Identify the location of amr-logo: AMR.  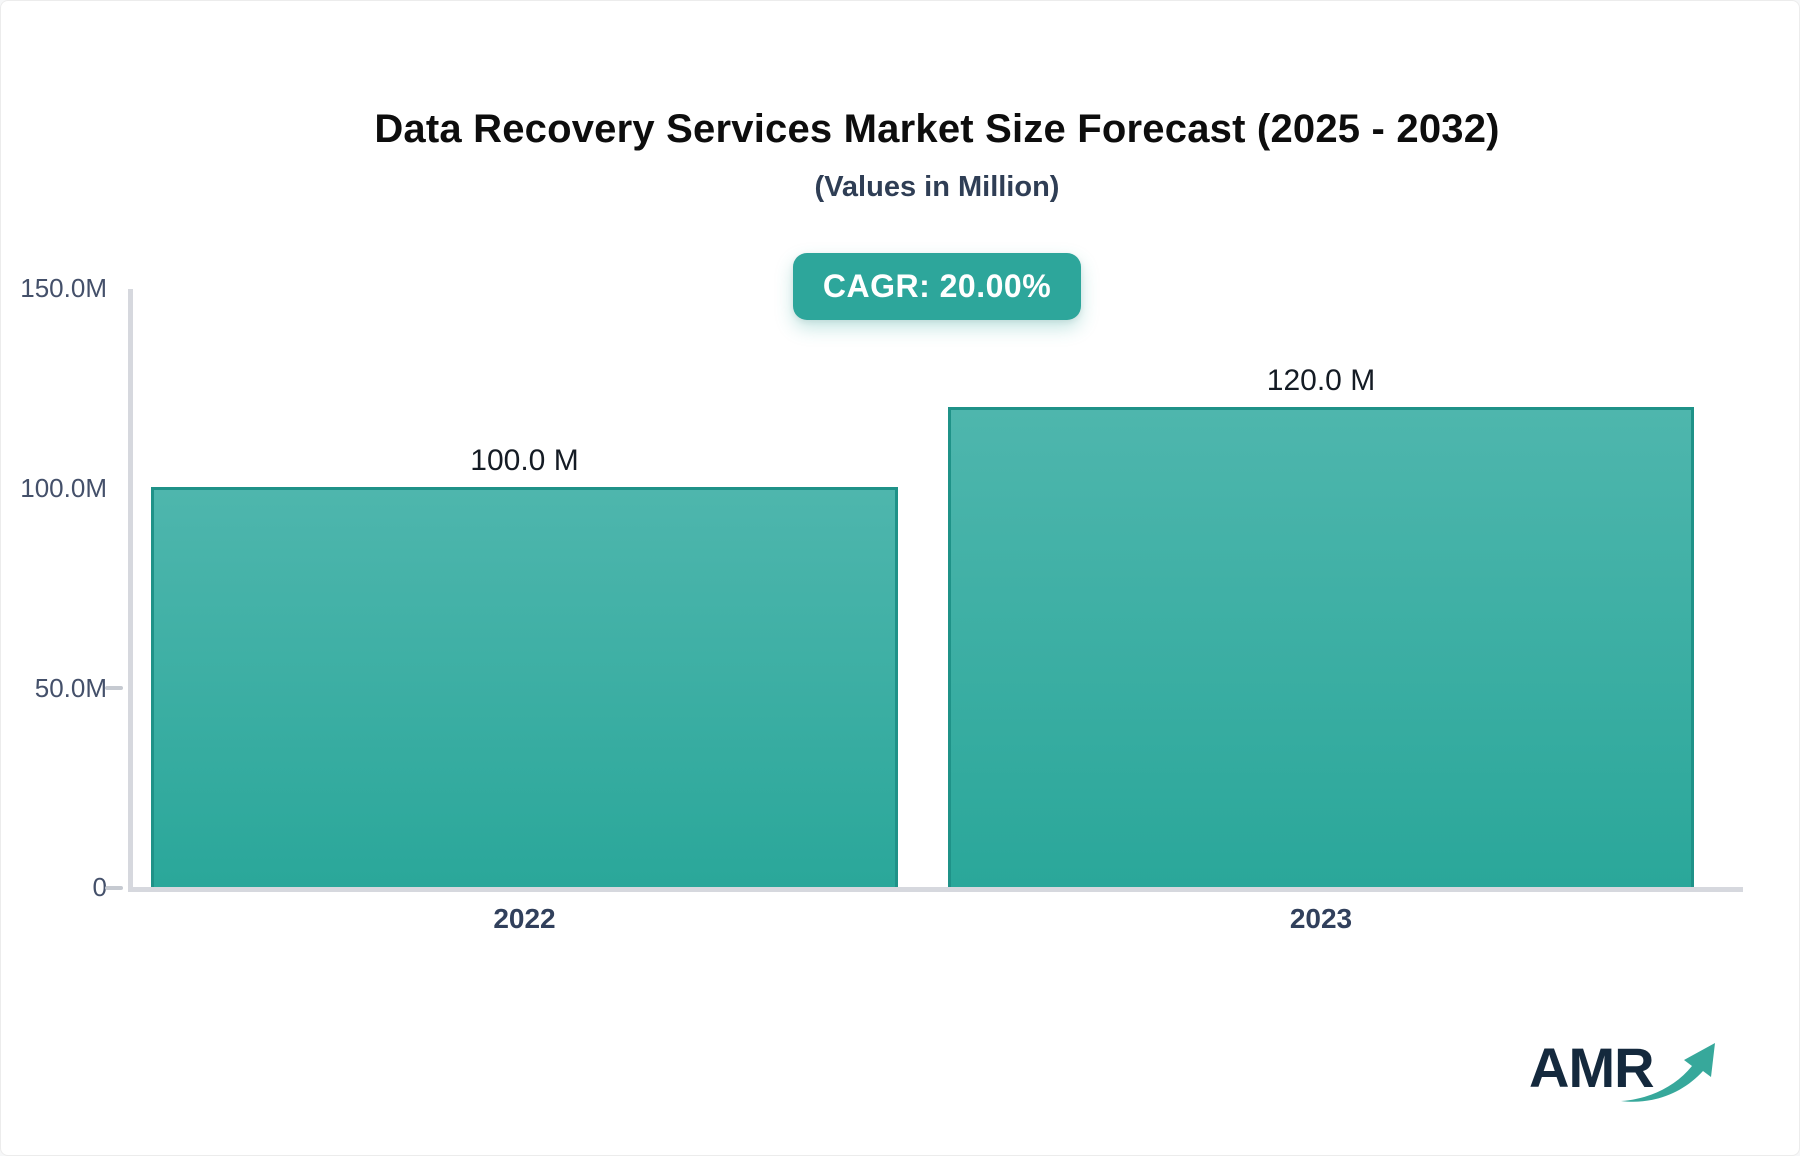
(1629, 1076).